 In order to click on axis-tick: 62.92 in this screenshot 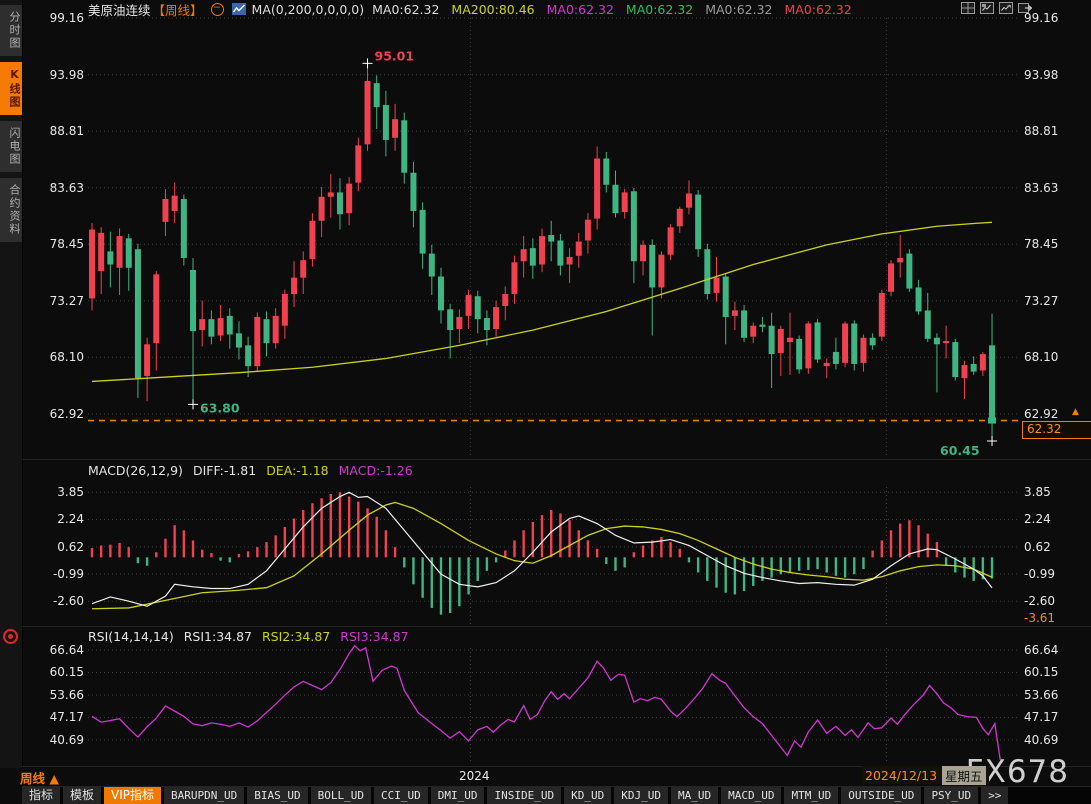, I will do `click(1041, 413)`.